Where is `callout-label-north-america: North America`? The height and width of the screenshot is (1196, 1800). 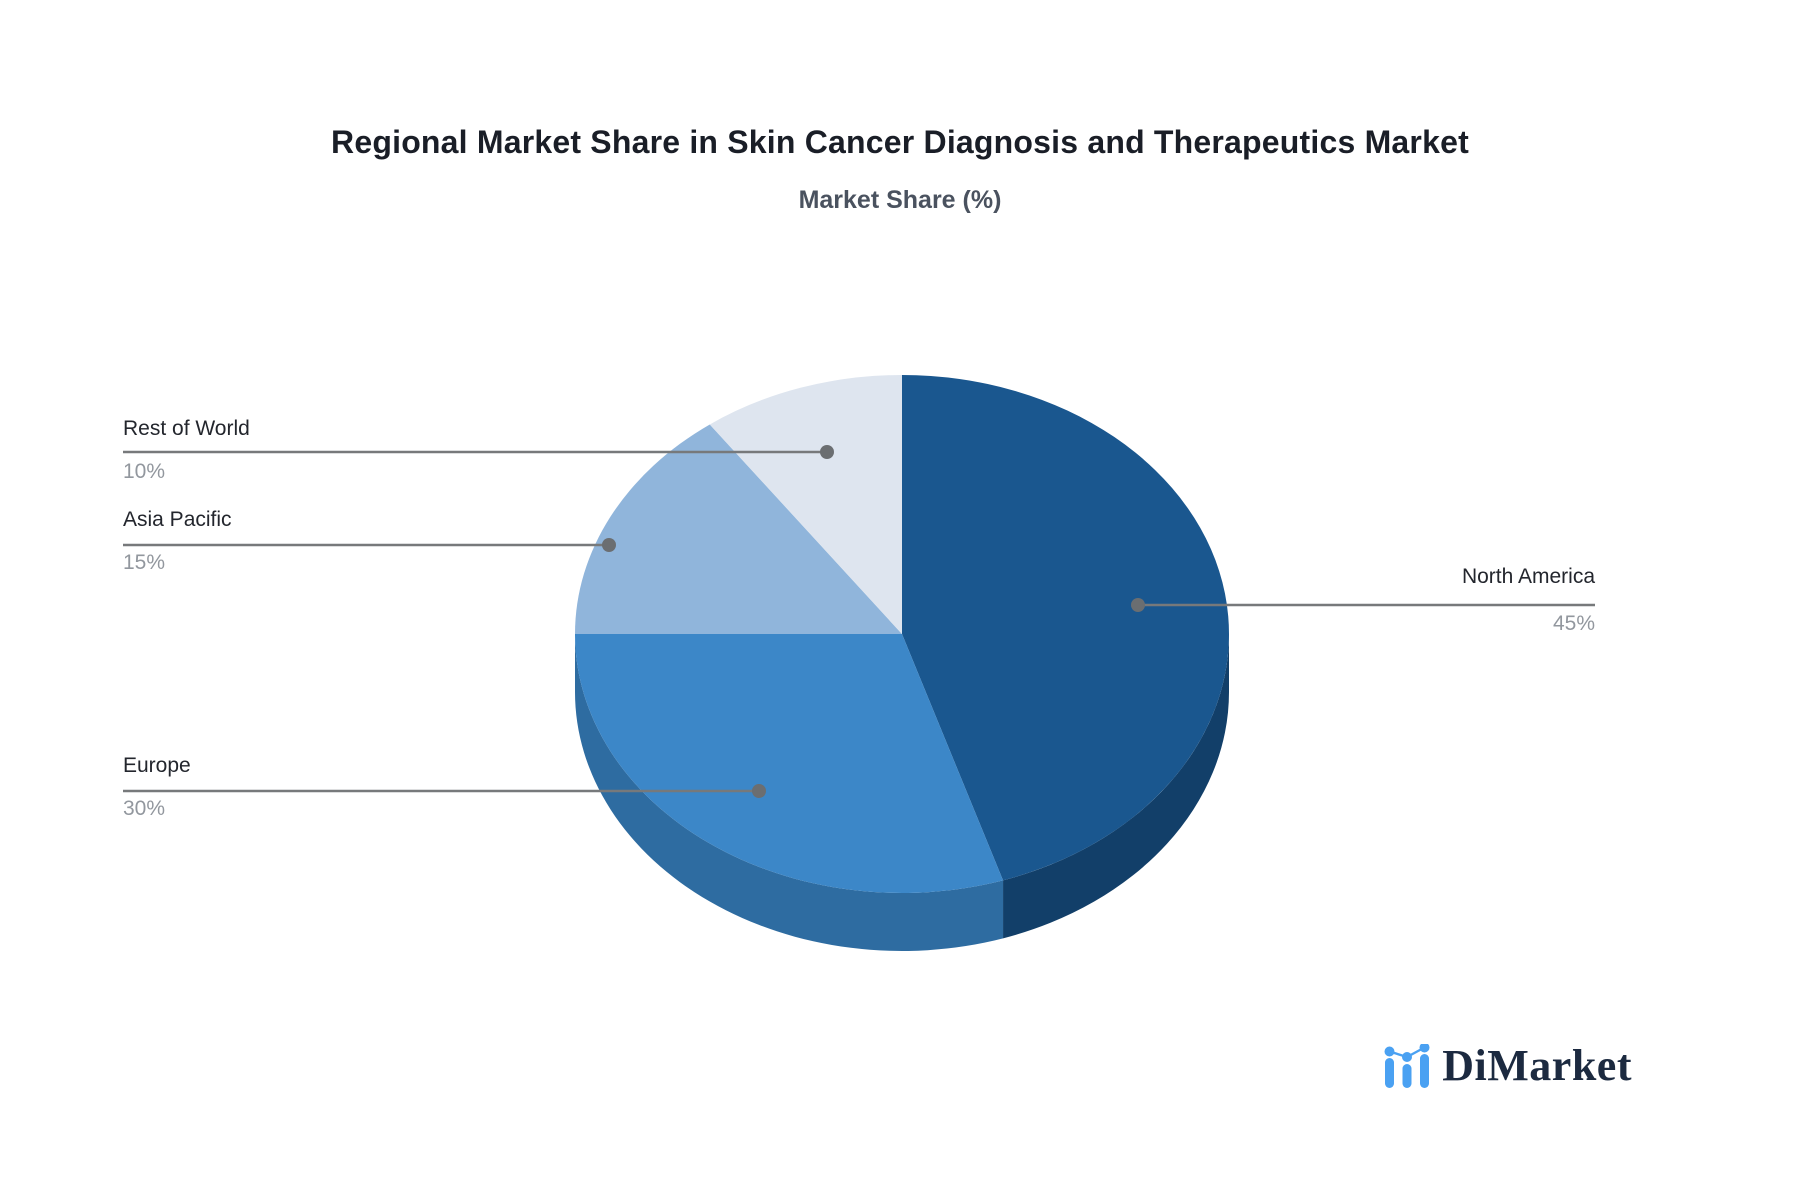
callout-label-north-america: North America is located at coordinates (1528, 576).